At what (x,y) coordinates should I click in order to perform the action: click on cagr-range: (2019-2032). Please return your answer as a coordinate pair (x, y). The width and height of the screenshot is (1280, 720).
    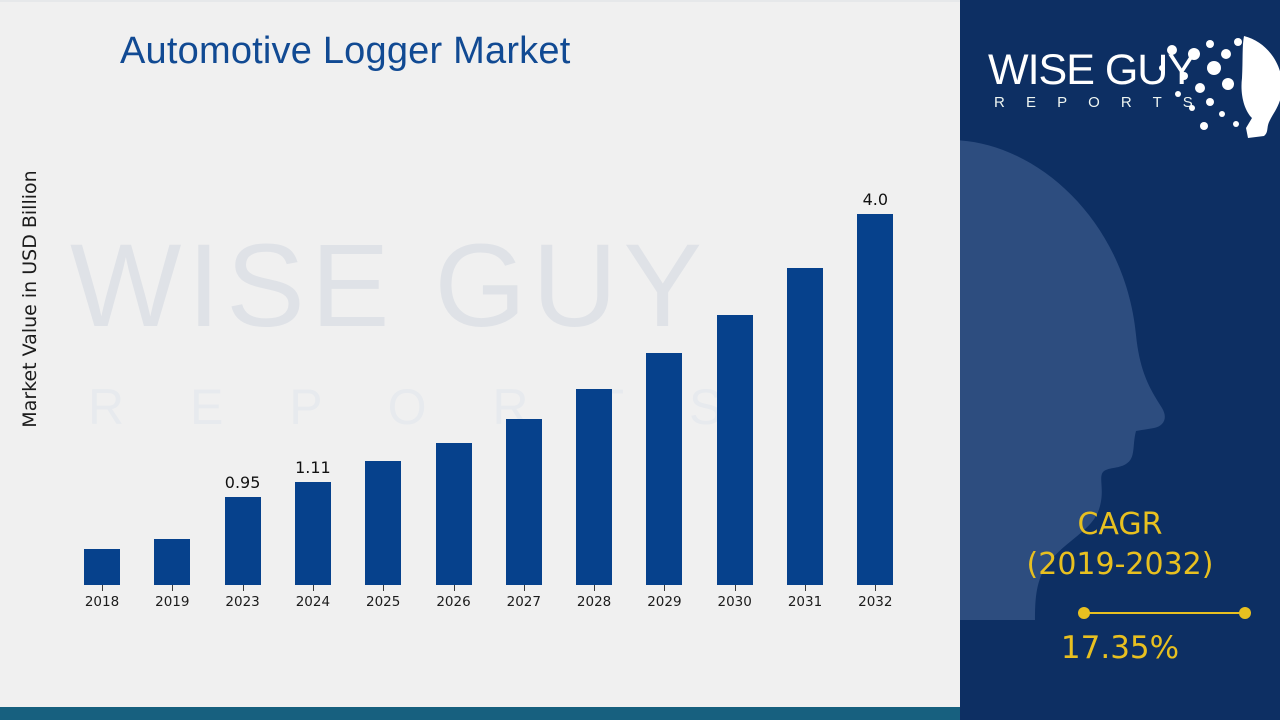
    Looking at the image, I should click on (1120, 564).